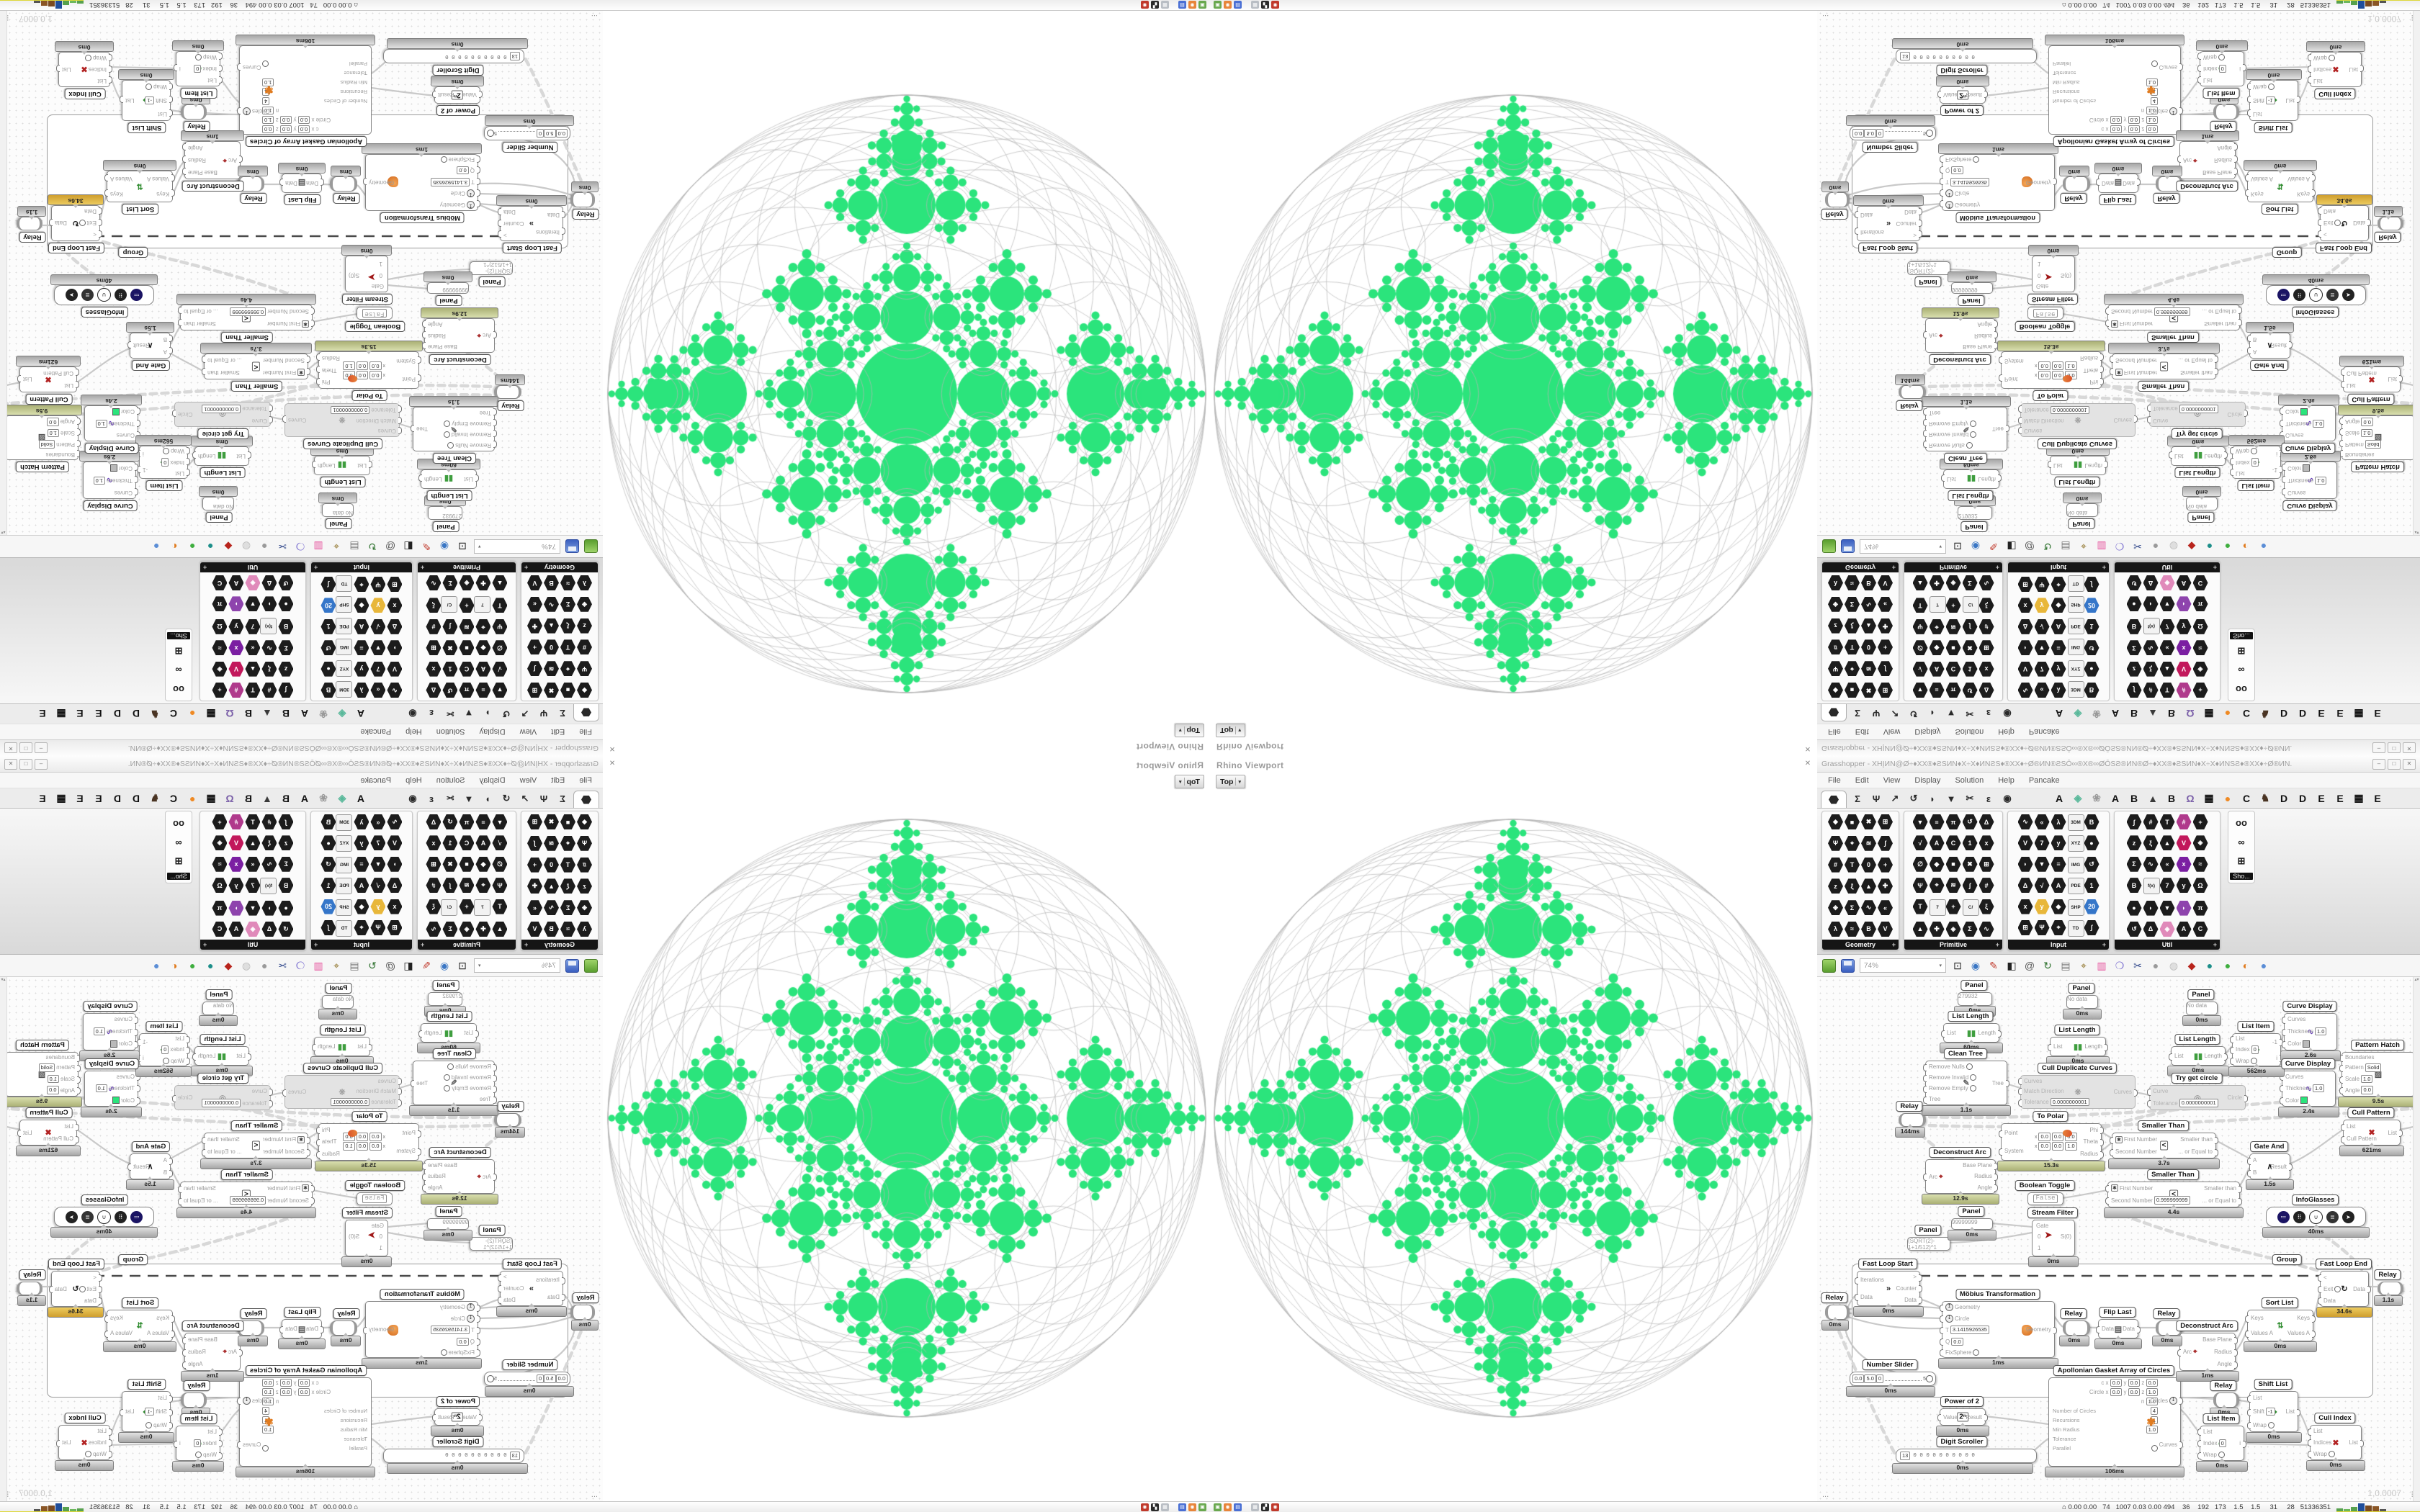  What do you see at coordinates (434, 626) in the screenshot?
I see `component-icon: #` at bounding box center [434, 626].